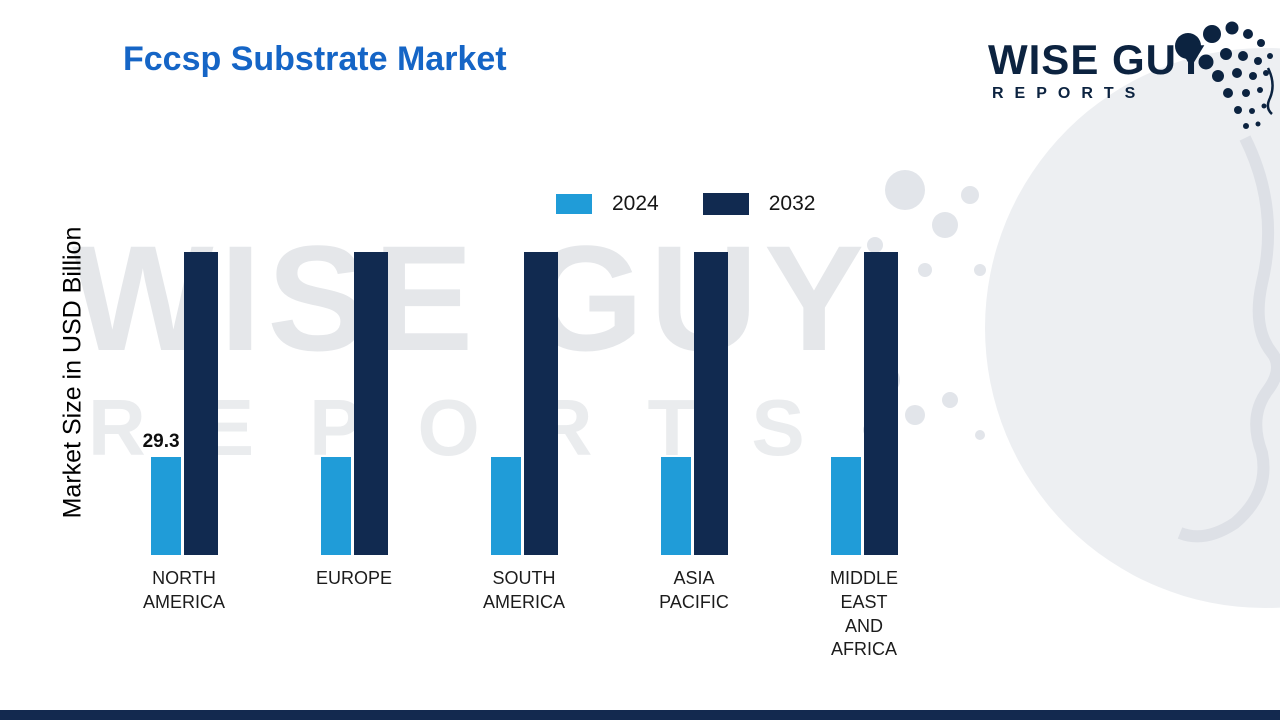  Describe the element at coordinates (685, 204) in the screenshot. I see `chart-legend: 2024 2032` at that location.